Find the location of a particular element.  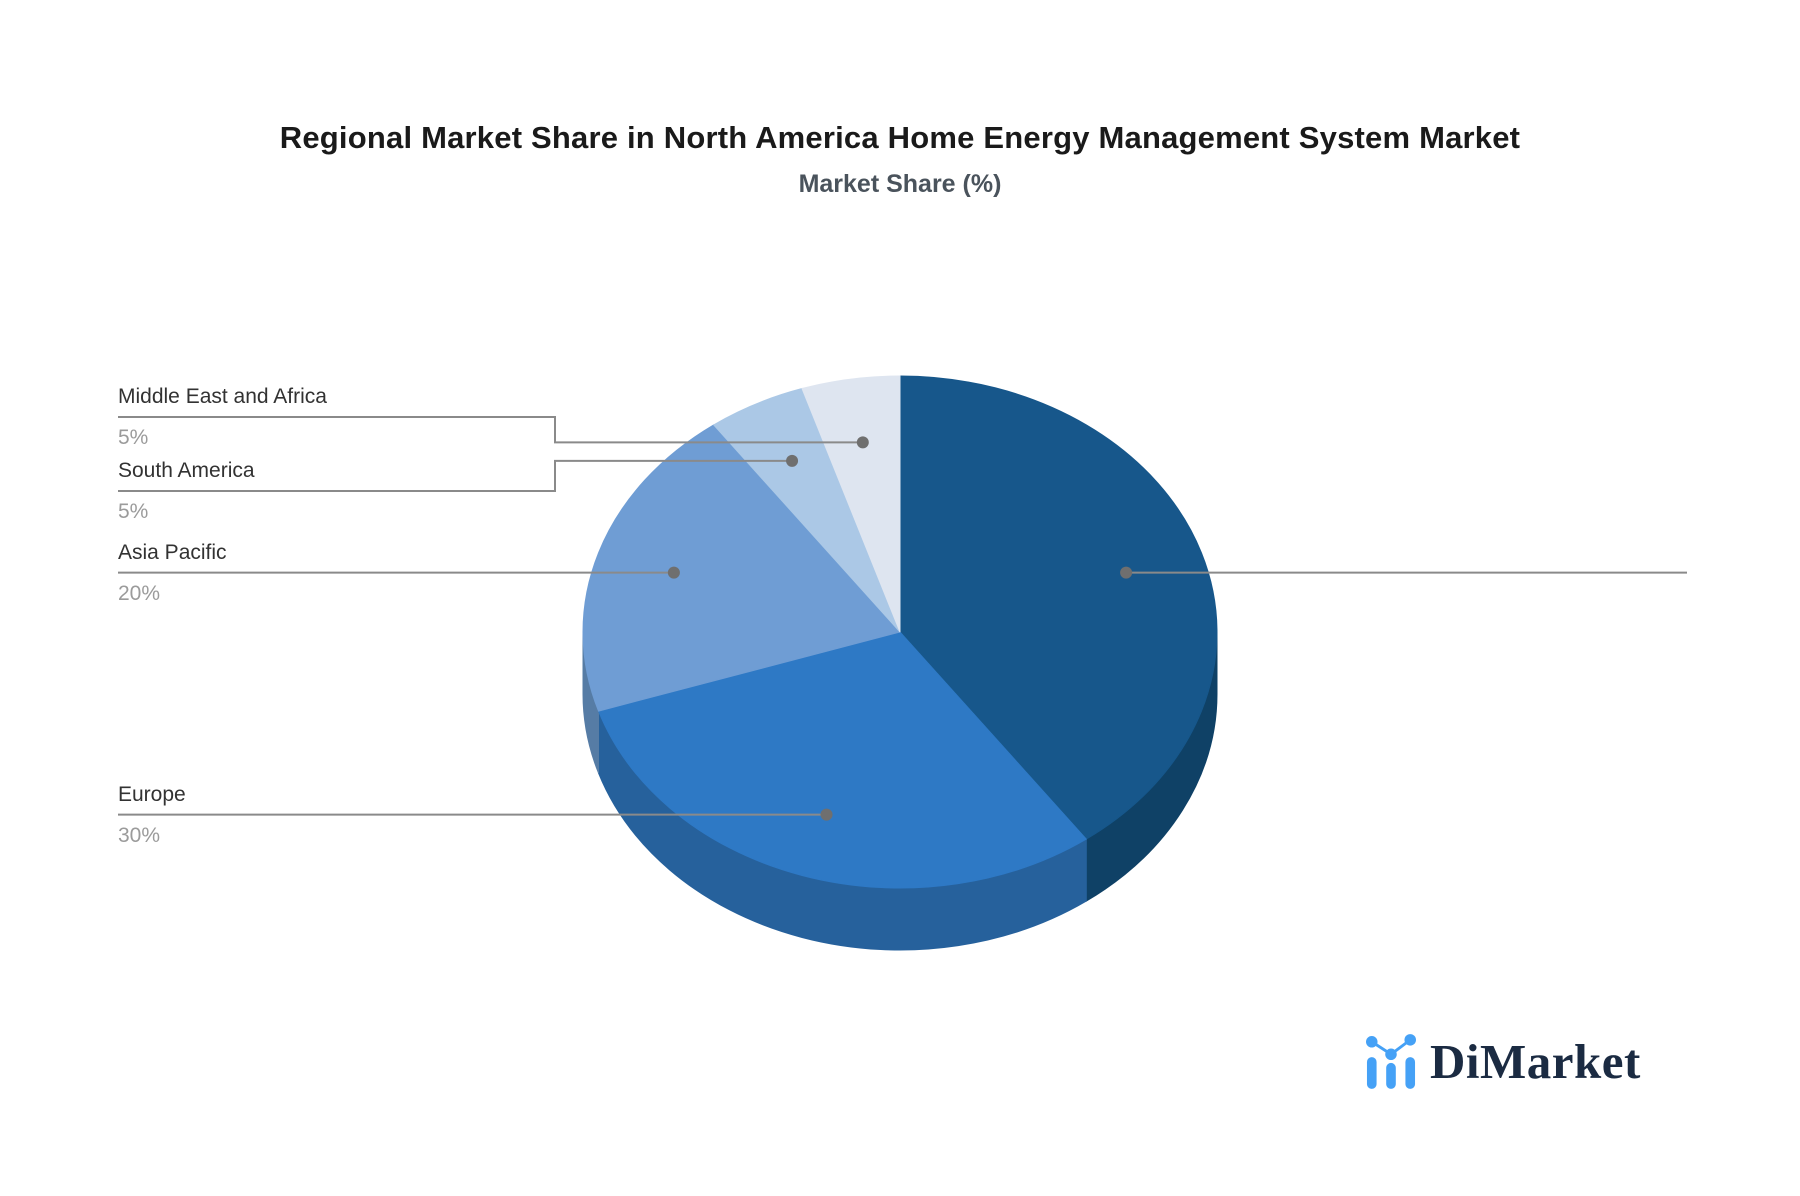

leader-dot-south-america is located at coordinates (792, 460).